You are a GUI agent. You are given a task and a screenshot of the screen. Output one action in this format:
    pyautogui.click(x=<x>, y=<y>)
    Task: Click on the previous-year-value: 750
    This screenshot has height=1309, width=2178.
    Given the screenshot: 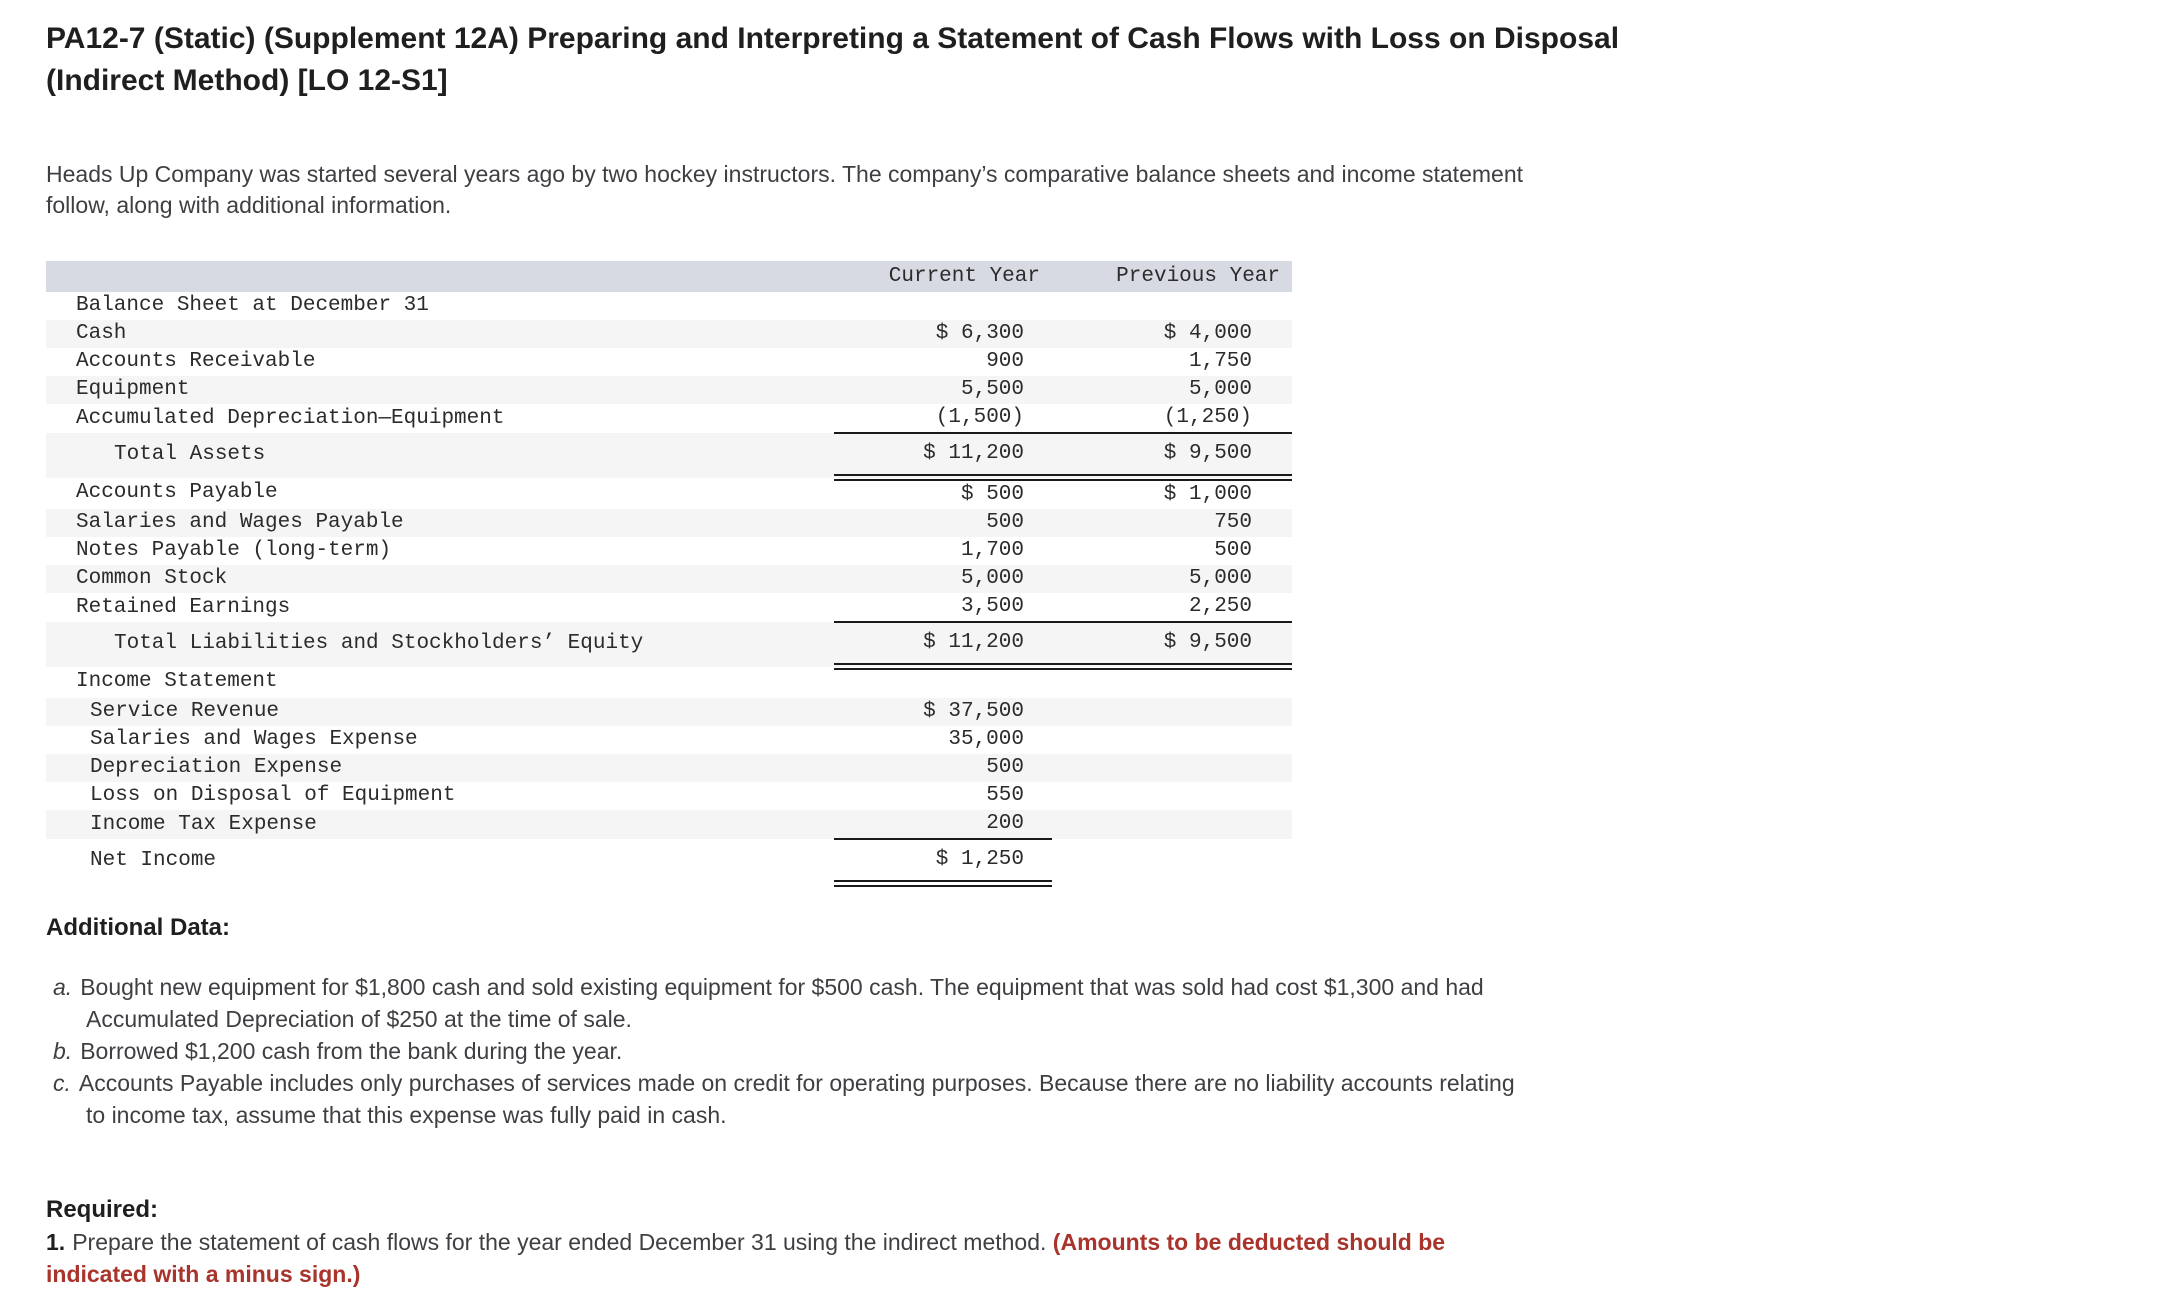 What is the action you would take?
    pyautogui.click(x=1233, y=522)
    